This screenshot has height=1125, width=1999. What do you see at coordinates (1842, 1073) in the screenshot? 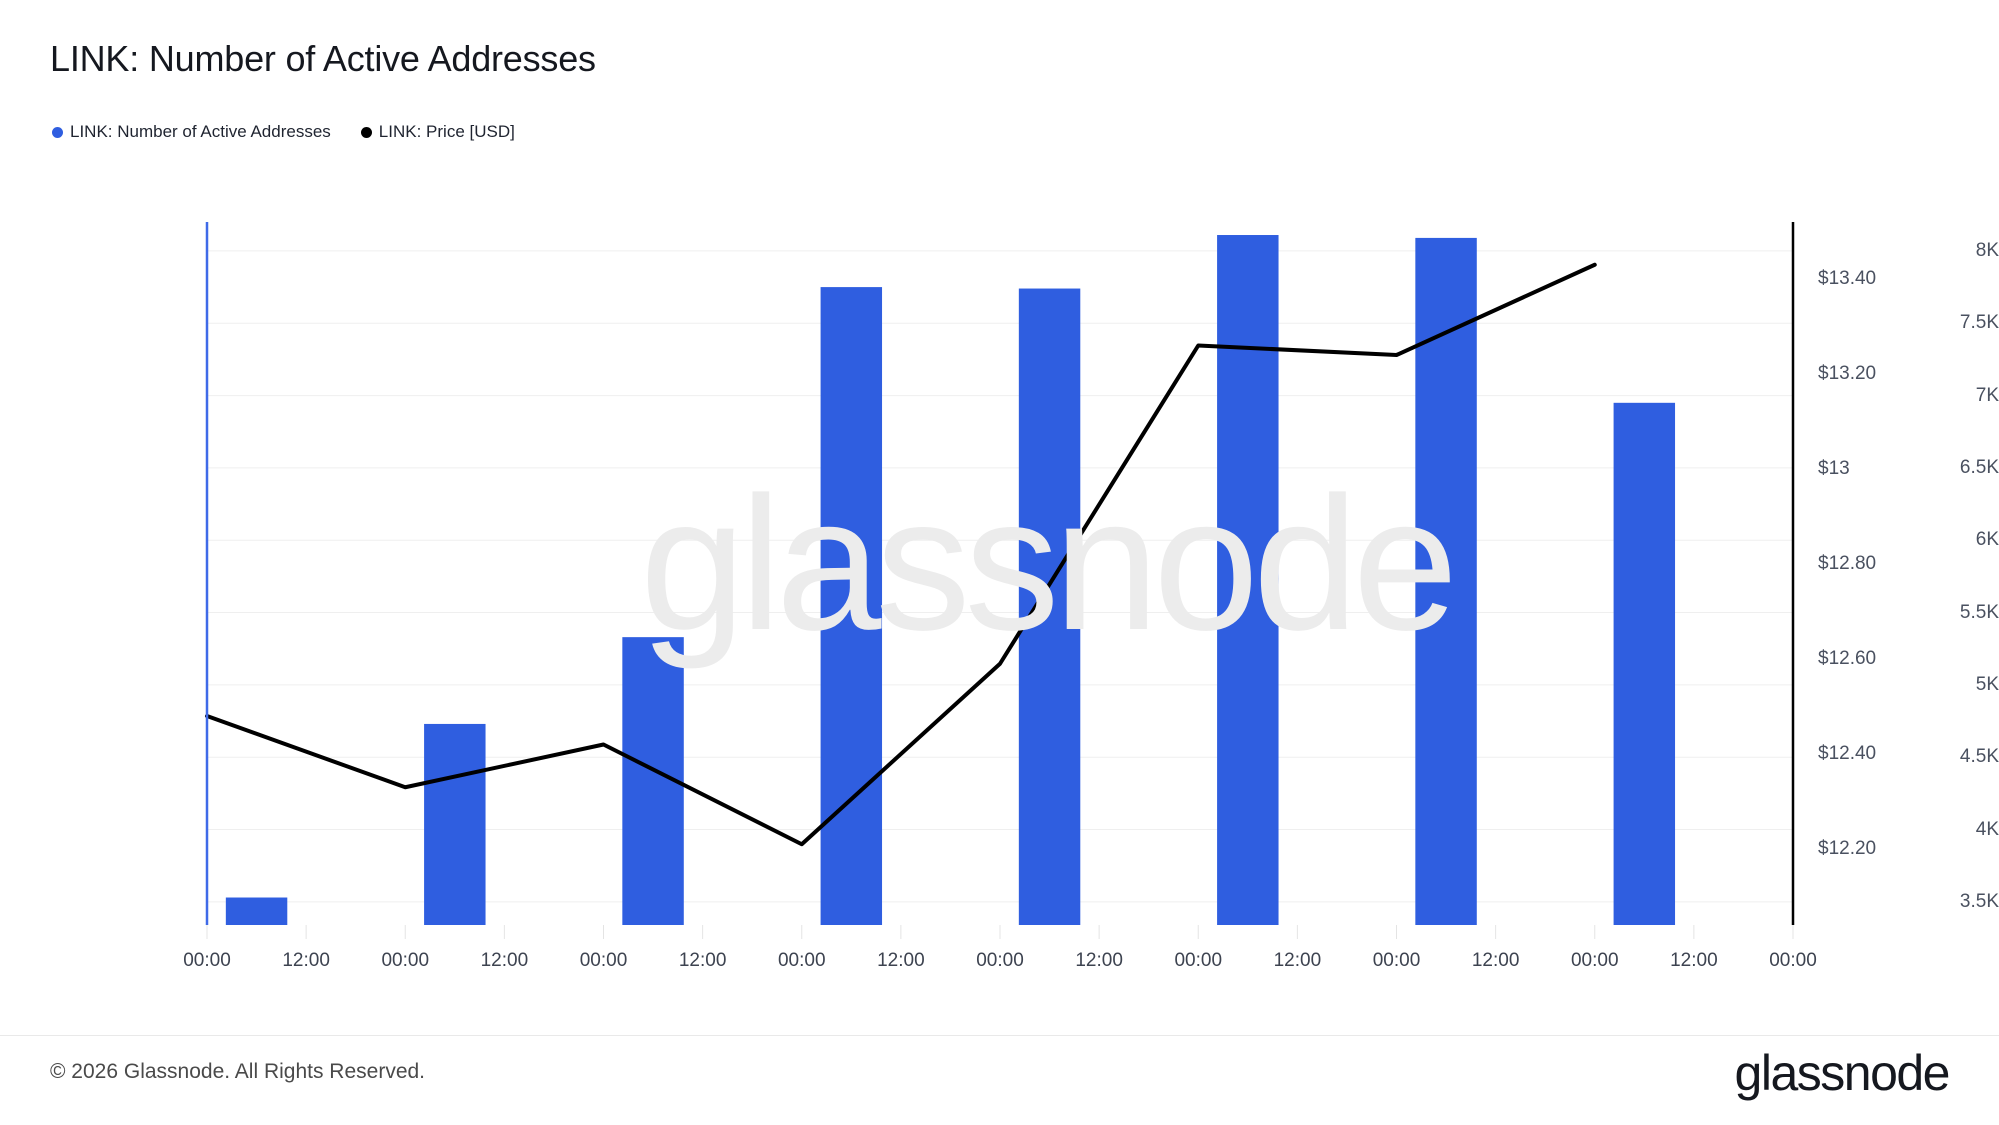
I see `glassnode-logo: glassnode` at bounding box center [1842, 1073].